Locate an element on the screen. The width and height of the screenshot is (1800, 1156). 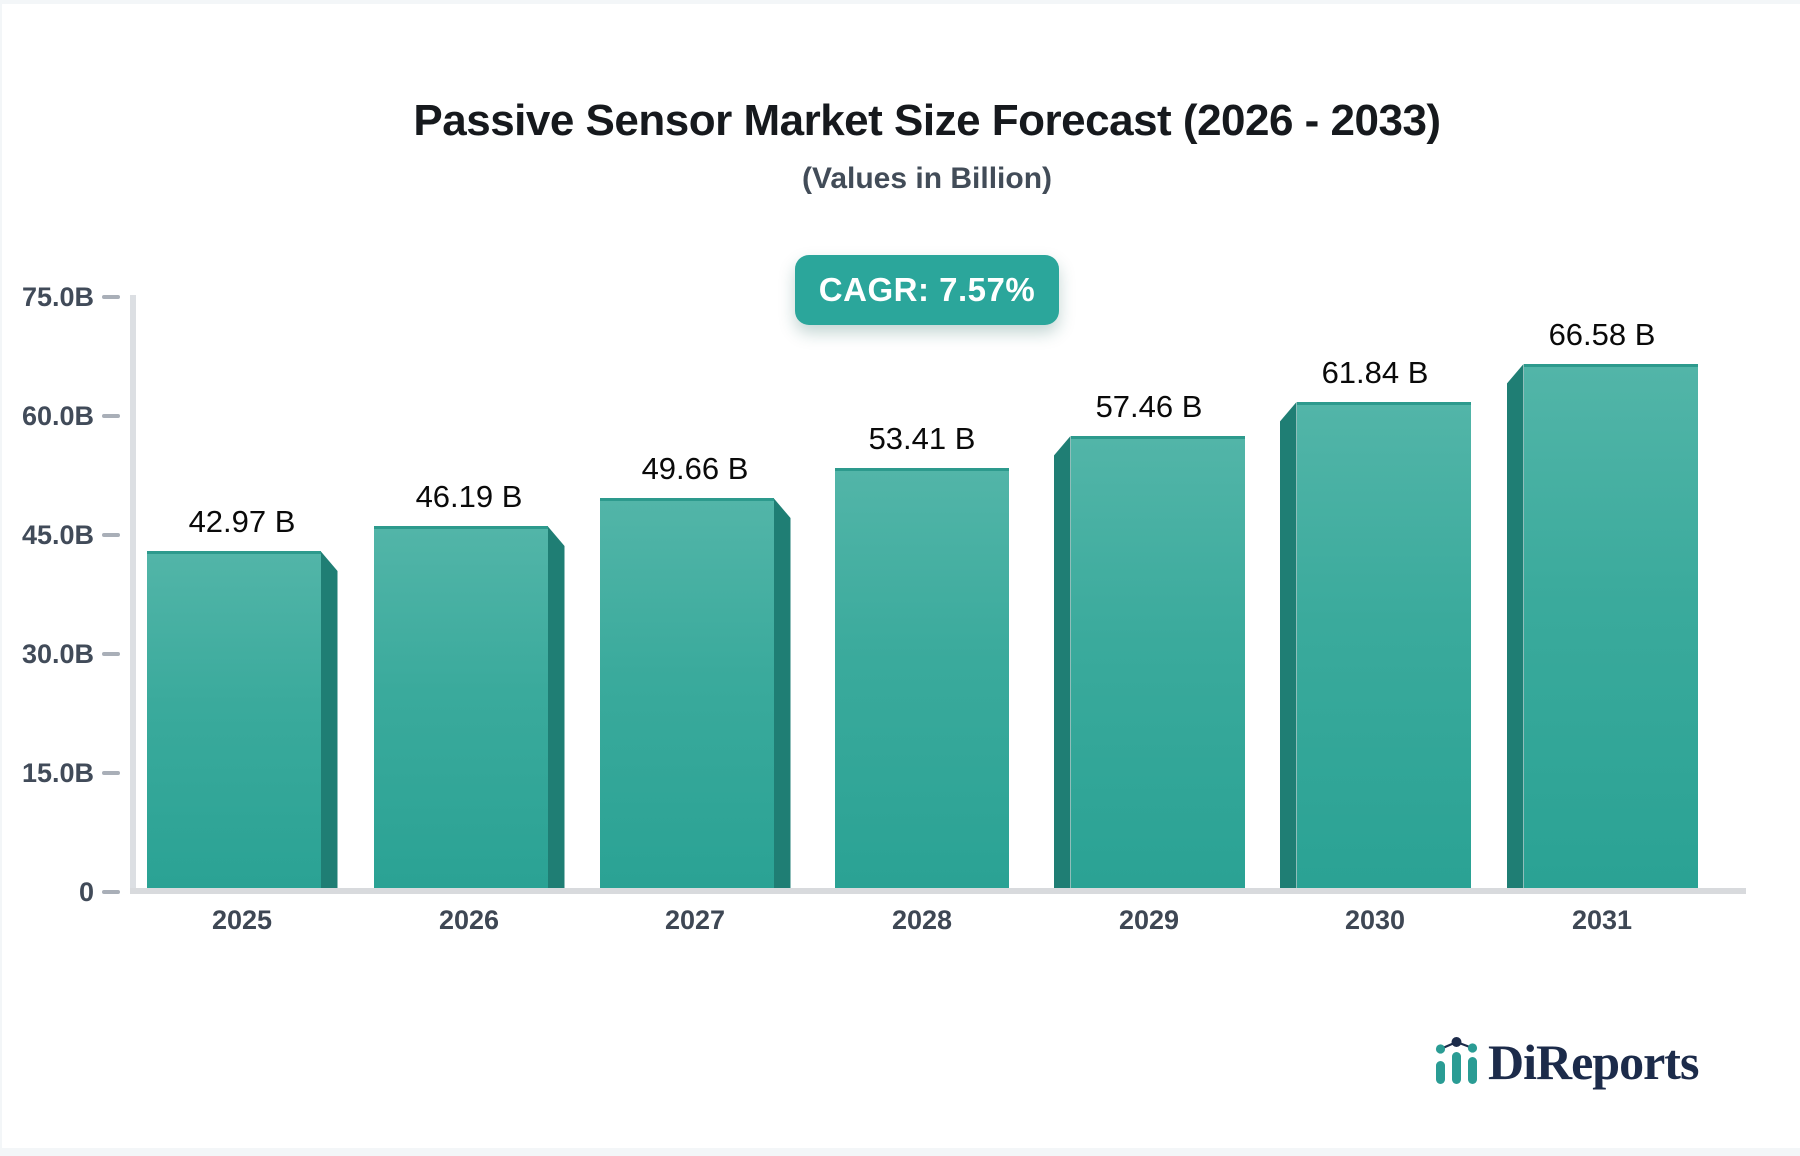
brand-logo: DiReports is located at coordinates (1566, 1062).